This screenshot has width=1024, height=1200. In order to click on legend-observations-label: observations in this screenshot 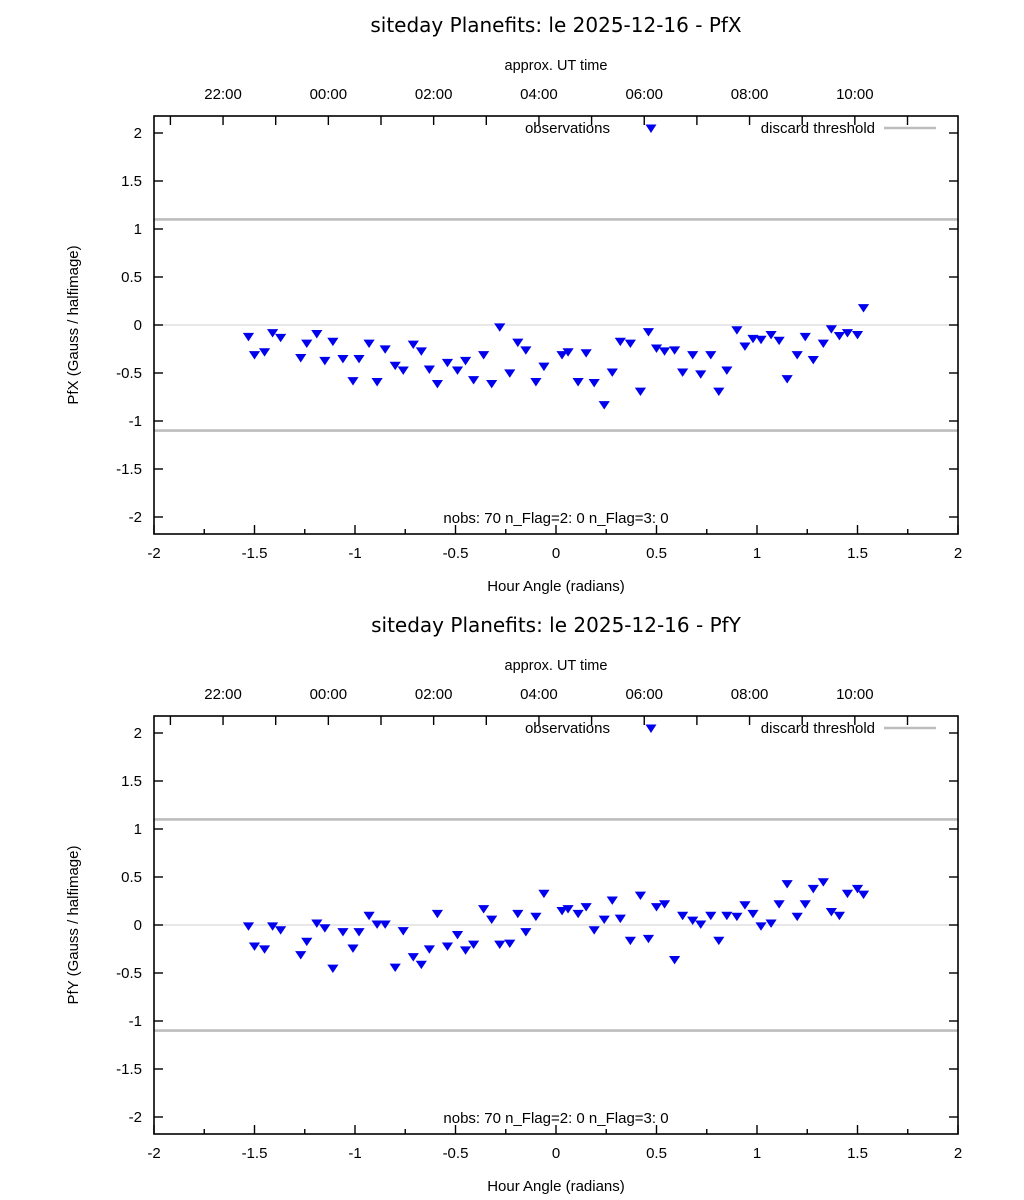, I will do `click(567, 728)`.